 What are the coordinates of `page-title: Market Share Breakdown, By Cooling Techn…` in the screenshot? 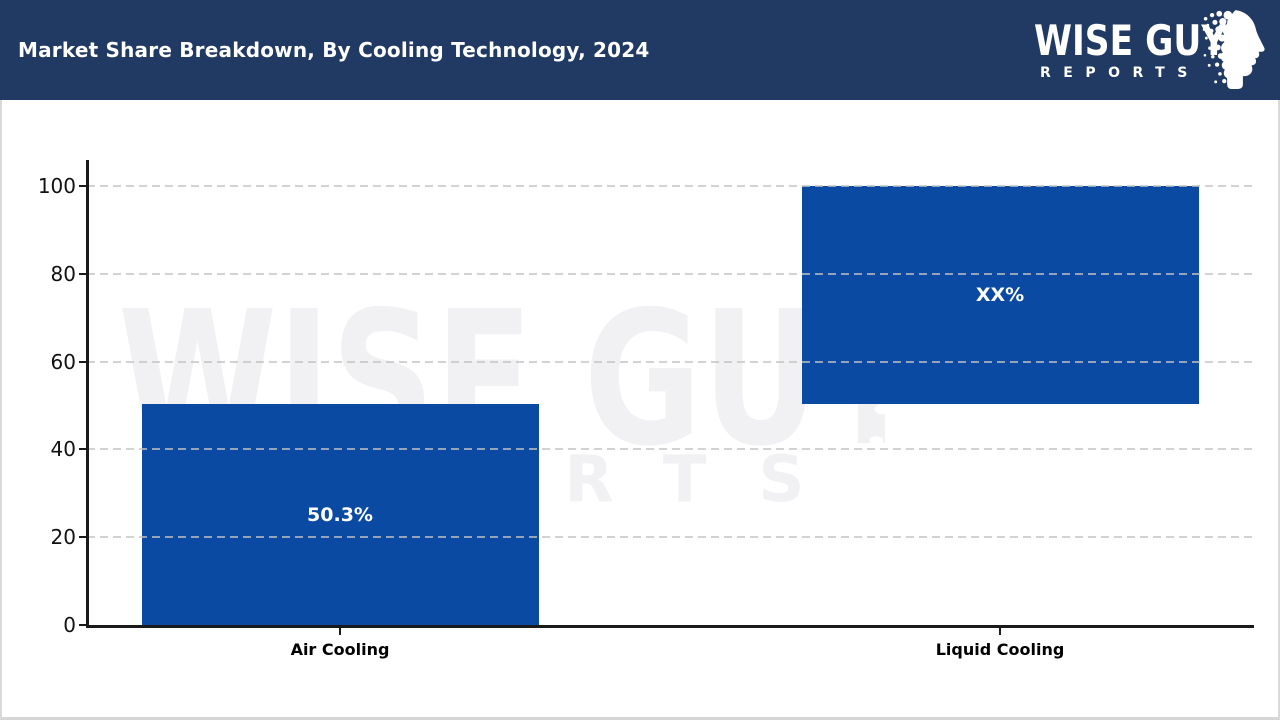 It's located at (334, 50).